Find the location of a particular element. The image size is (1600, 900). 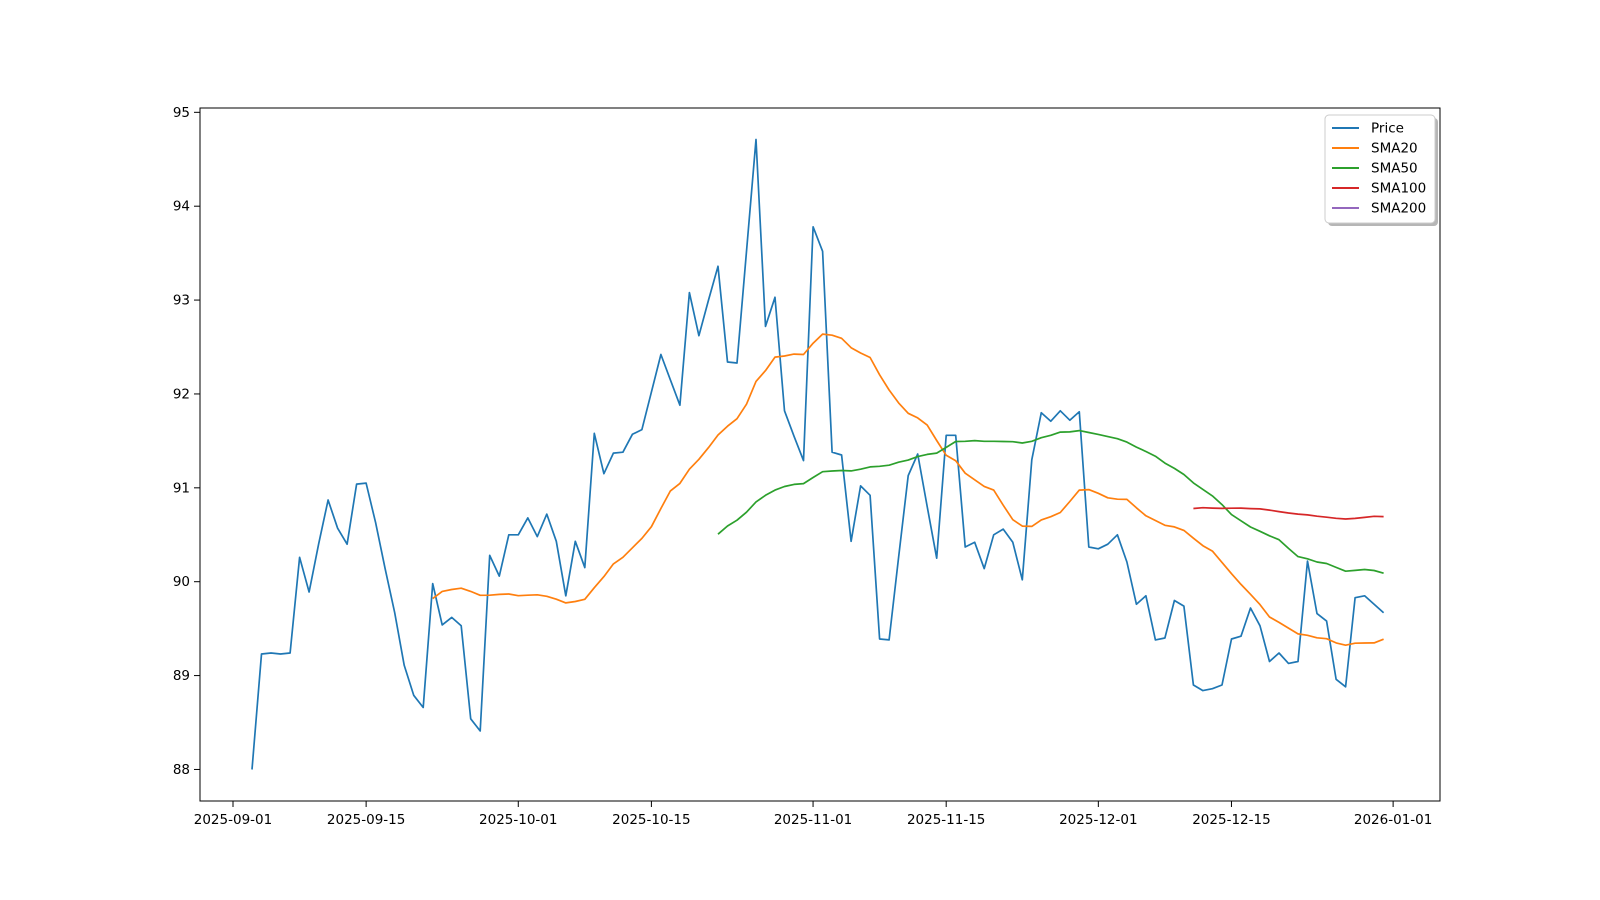

legend-entry-sma50: SMA50 is located at coordinates (1375, 169).